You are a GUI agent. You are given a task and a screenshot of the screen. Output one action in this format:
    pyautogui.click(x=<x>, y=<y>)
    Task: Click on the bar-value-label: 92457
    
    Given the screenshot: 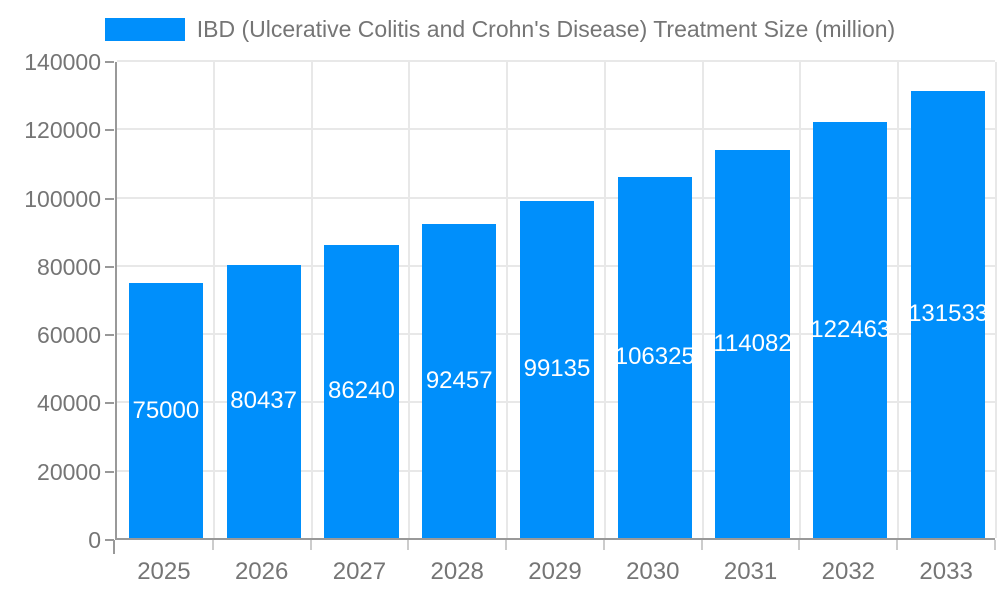 What is the action you would take?
    pyautogui.click(x=459, y=380)
    